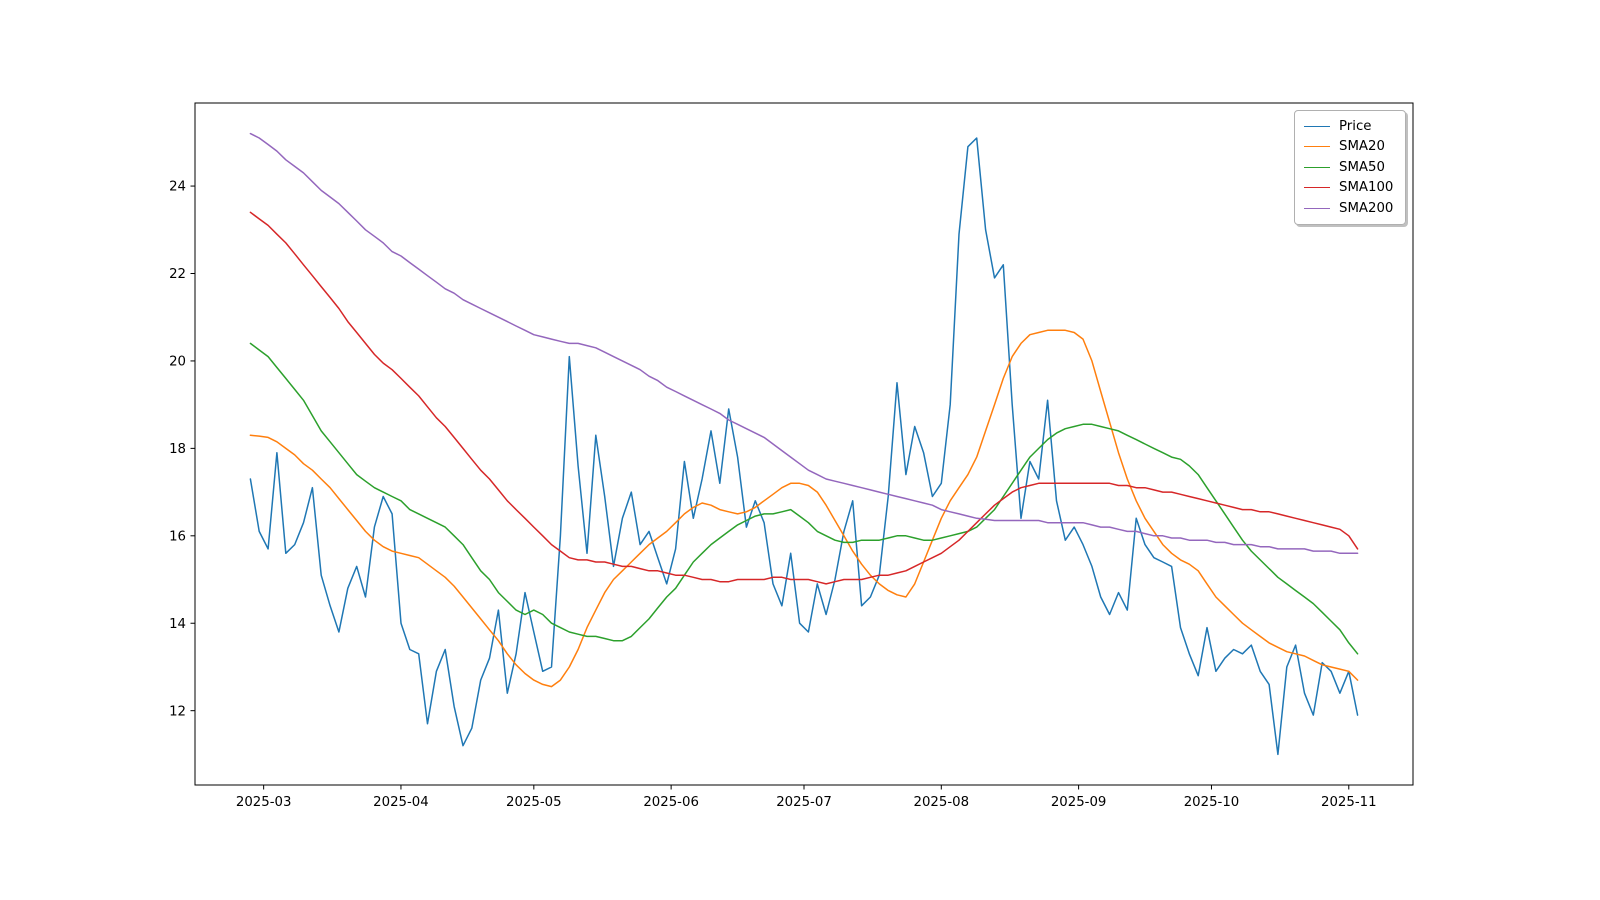  I want to click on legend-label: Price, so click(1355, 126).